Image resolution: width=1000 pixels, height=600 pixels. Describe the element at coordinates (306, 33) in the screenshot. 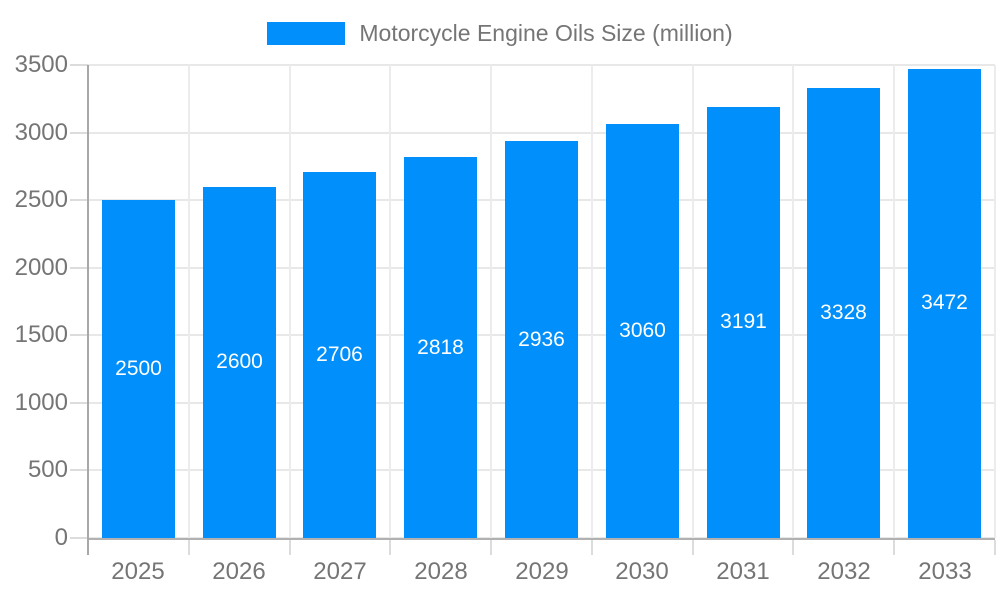

I see `legend-swatch-icon` at that location.